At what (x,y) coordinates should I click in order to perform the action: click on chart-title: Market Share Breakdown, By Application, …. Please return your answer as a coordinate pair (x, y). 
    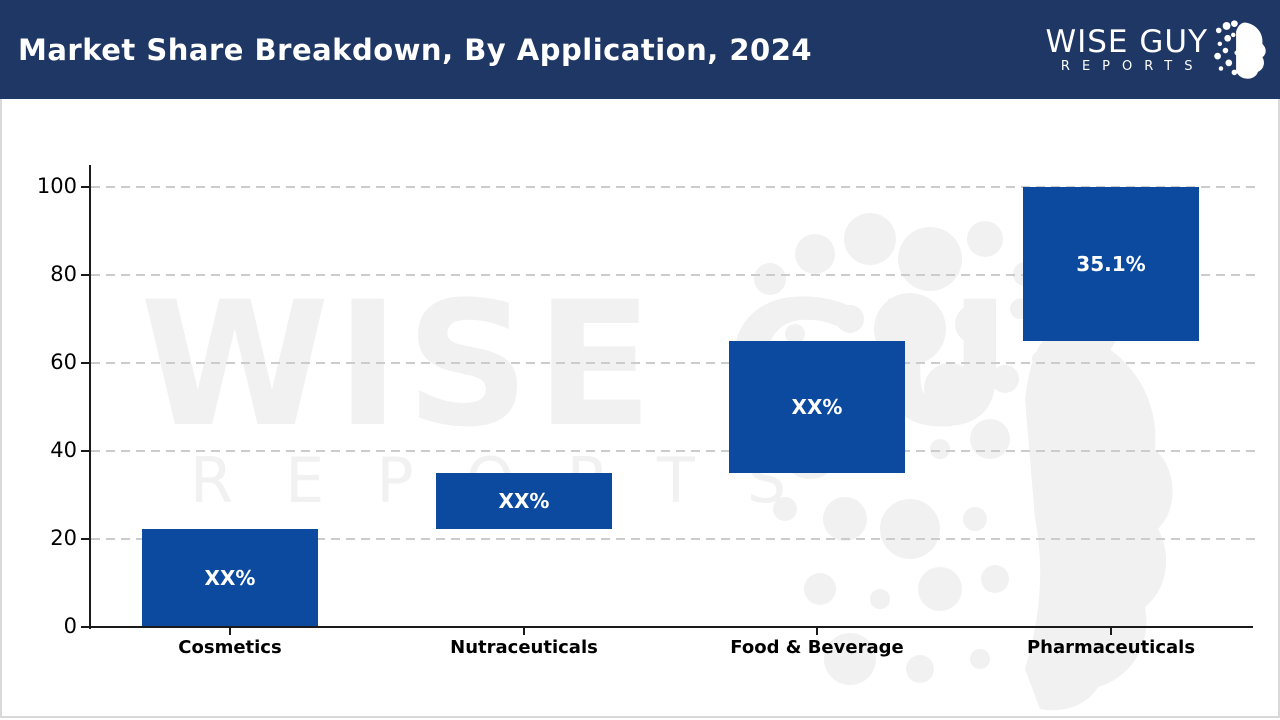
    Looking at the image, I should click on (415, 49).